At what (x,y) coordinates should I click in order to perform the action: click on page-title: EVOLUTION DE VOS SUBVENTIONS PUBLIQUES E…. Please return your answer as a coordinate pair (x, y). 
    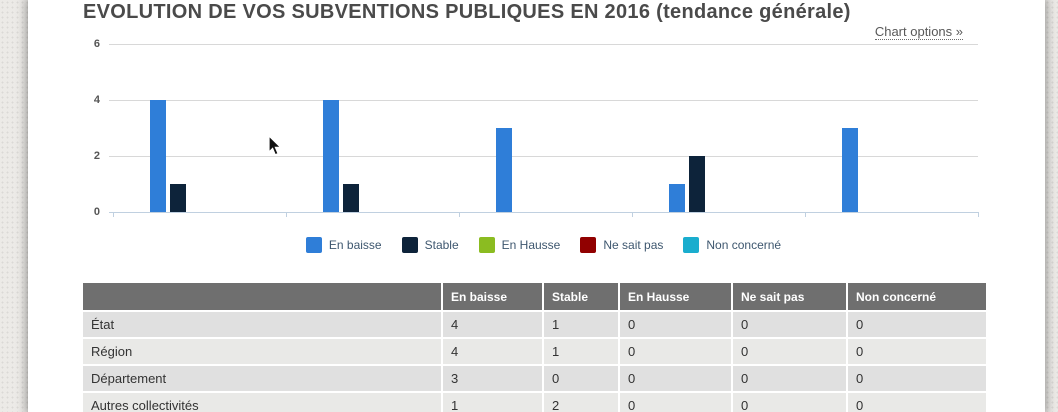
    Looking at the image, I should click on (467, 12).